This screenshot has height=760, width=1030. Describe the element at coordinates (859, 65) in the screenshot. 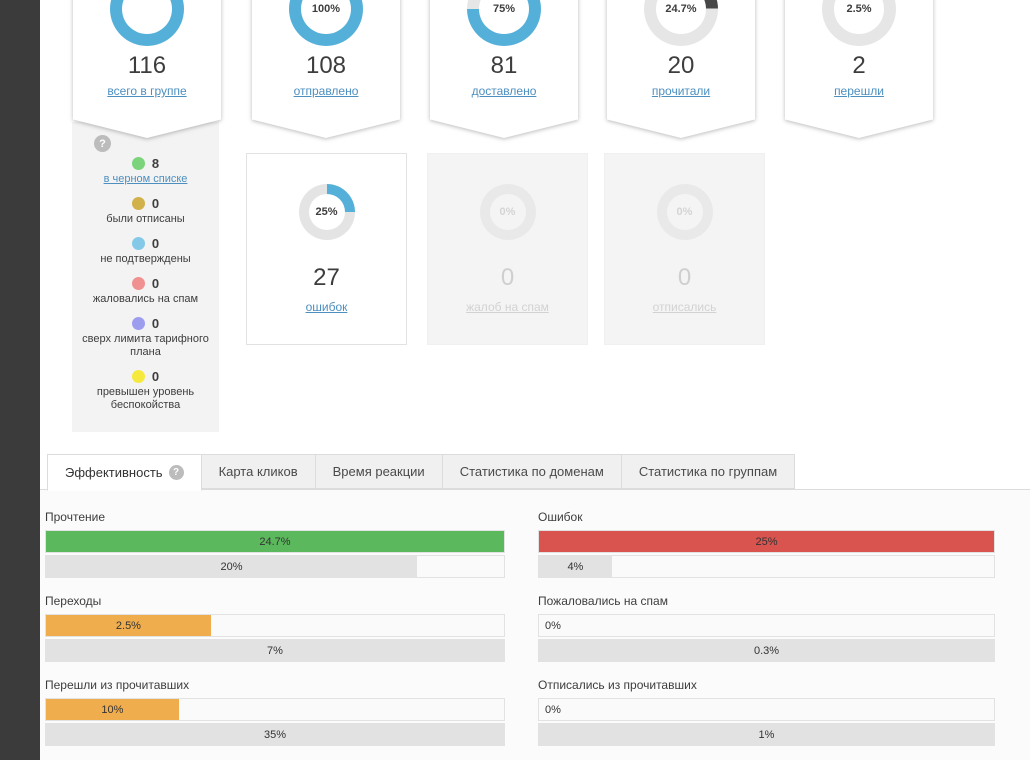

I see `stat-value: 2` at that location.